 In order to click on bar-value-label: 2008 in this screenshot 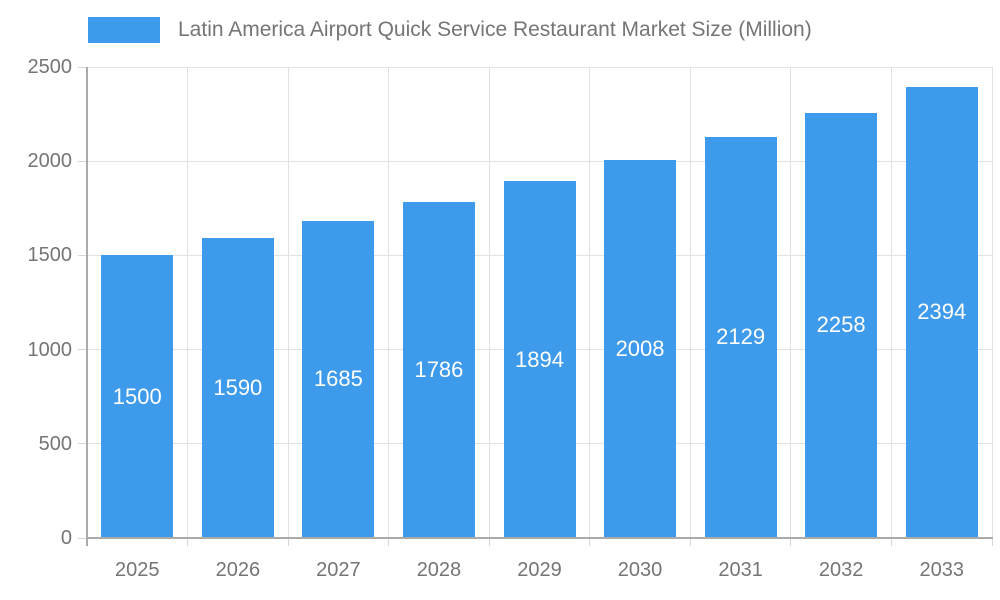, I will do `click(640, 348)`.